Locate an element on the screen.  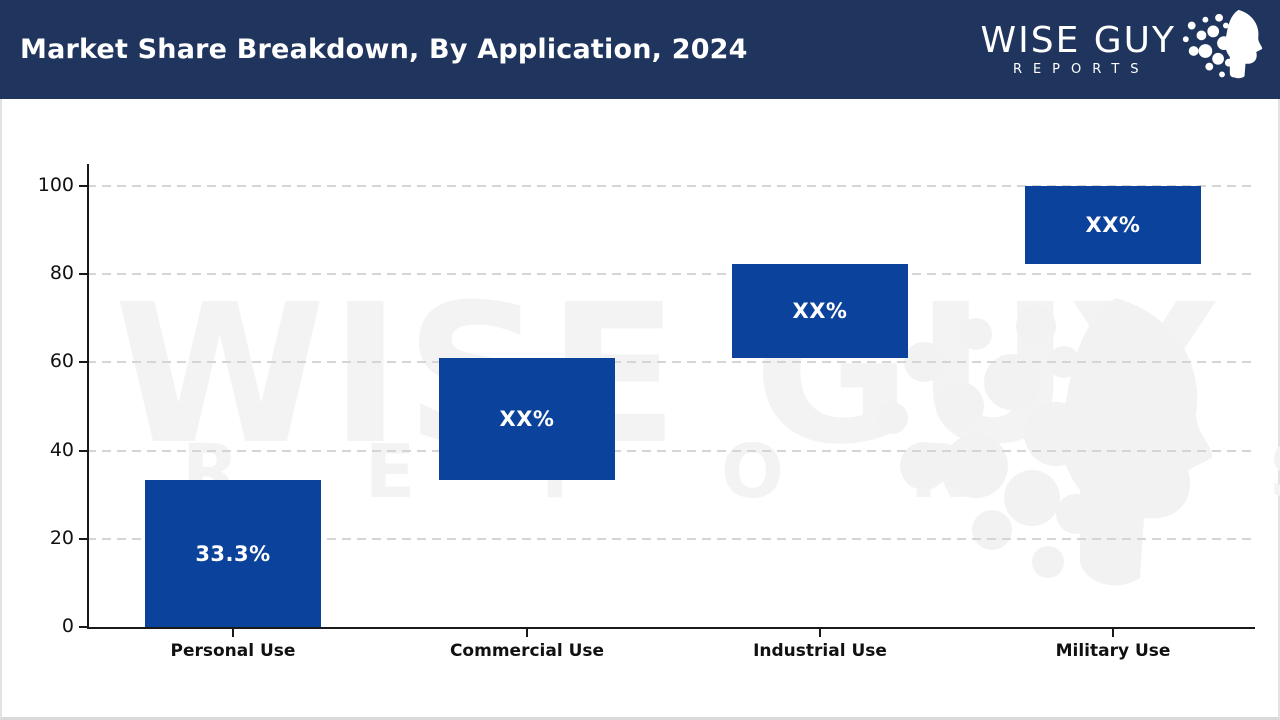
bar-military-use: XX% is located at coordinates (1113, 225).